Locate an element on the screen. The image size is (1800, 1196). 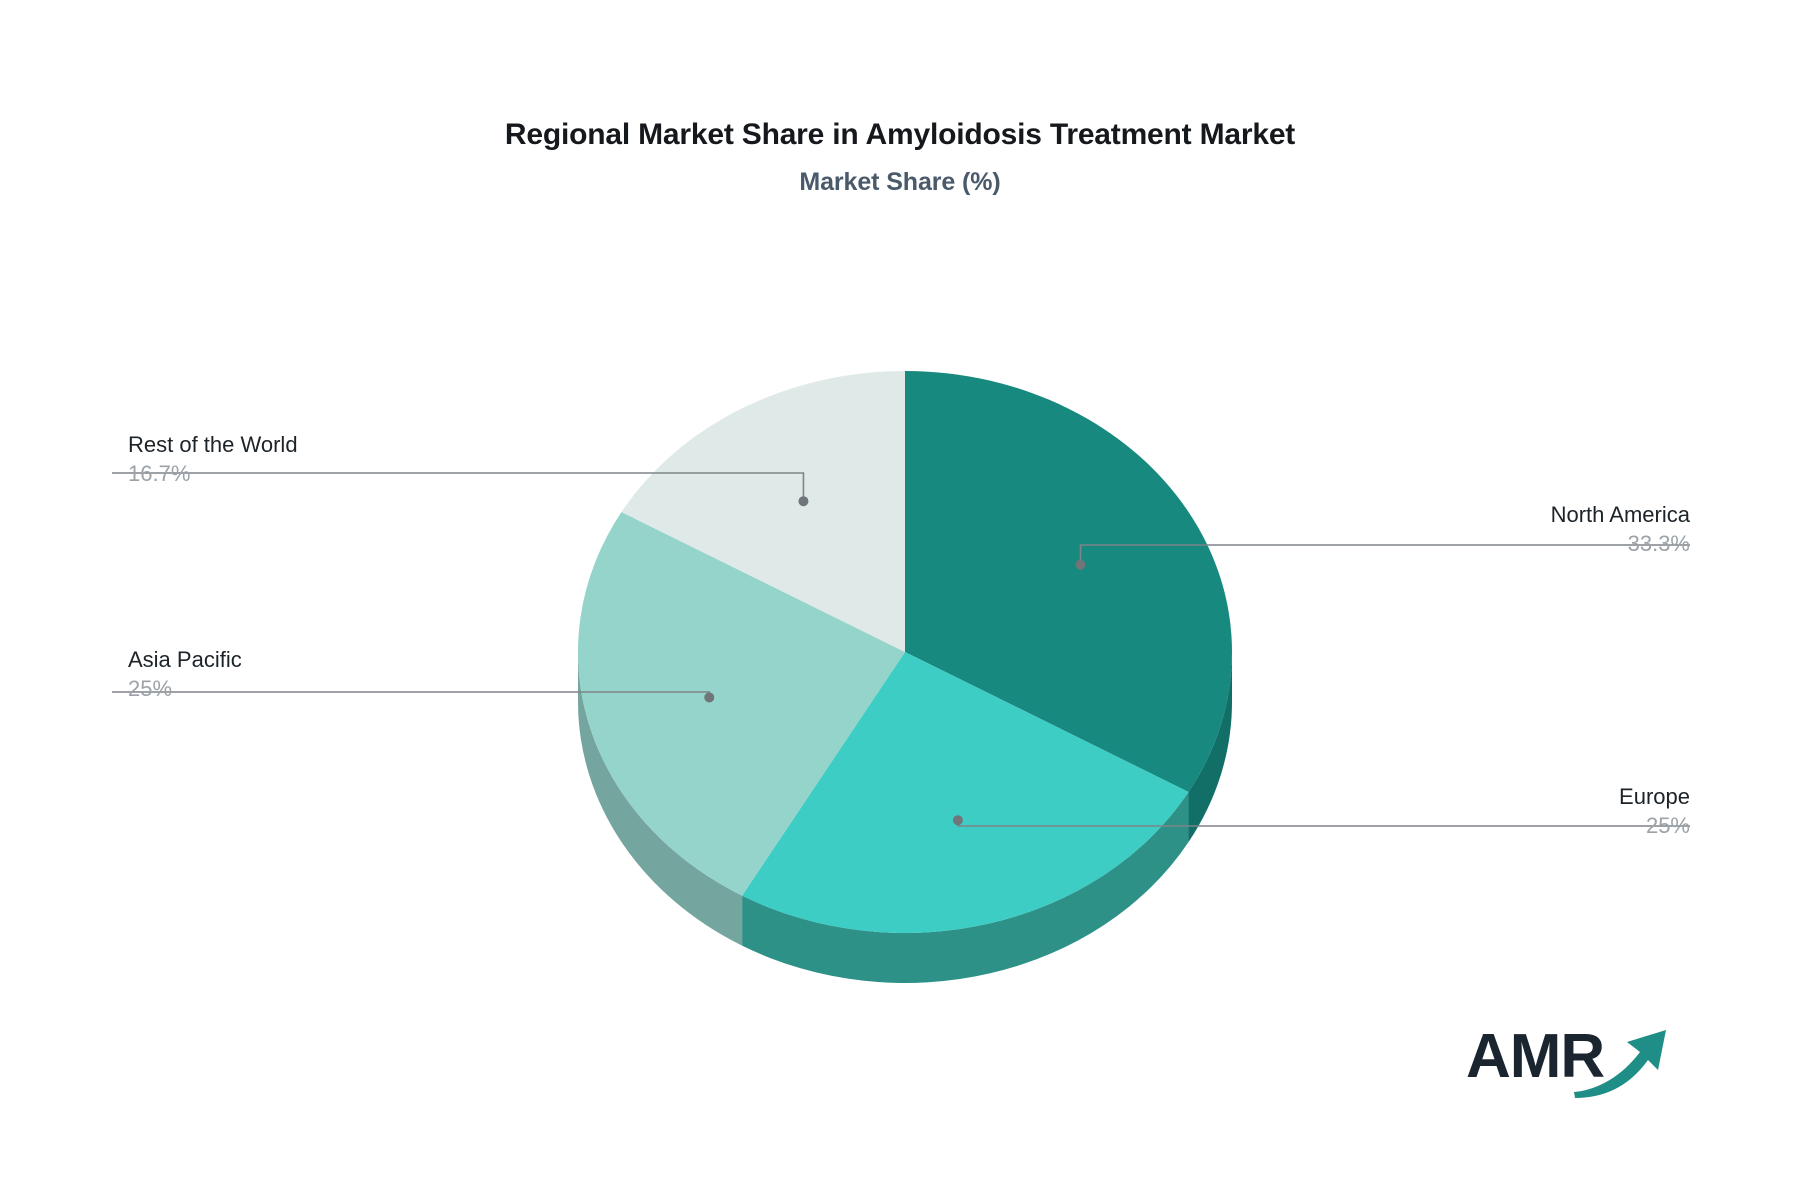
pie-slice-rest-of-the-world is located at coordinates (763, 511).